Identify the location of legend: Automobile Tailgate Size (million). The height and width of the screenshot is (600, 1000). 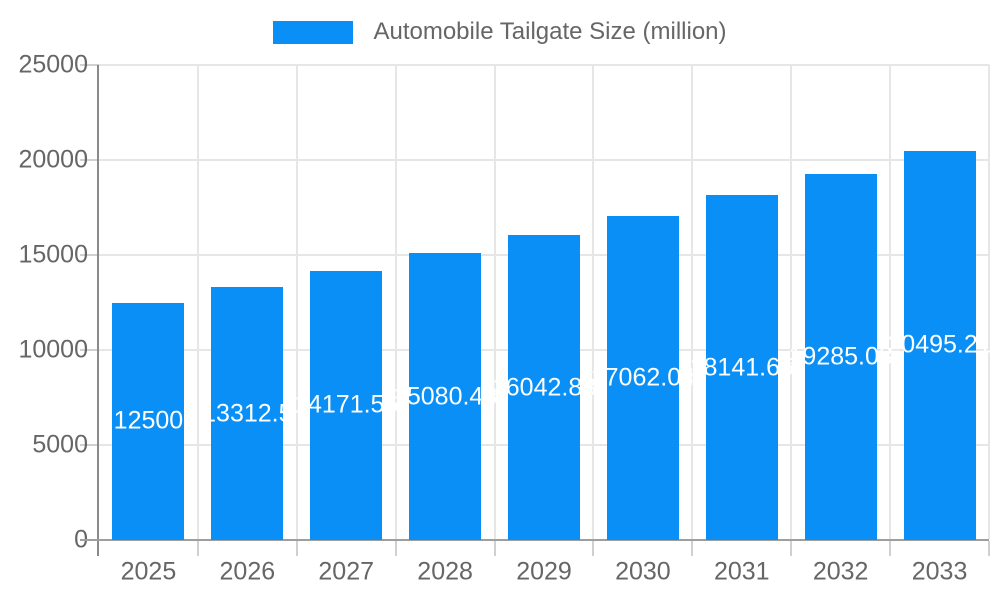
(500, 32).